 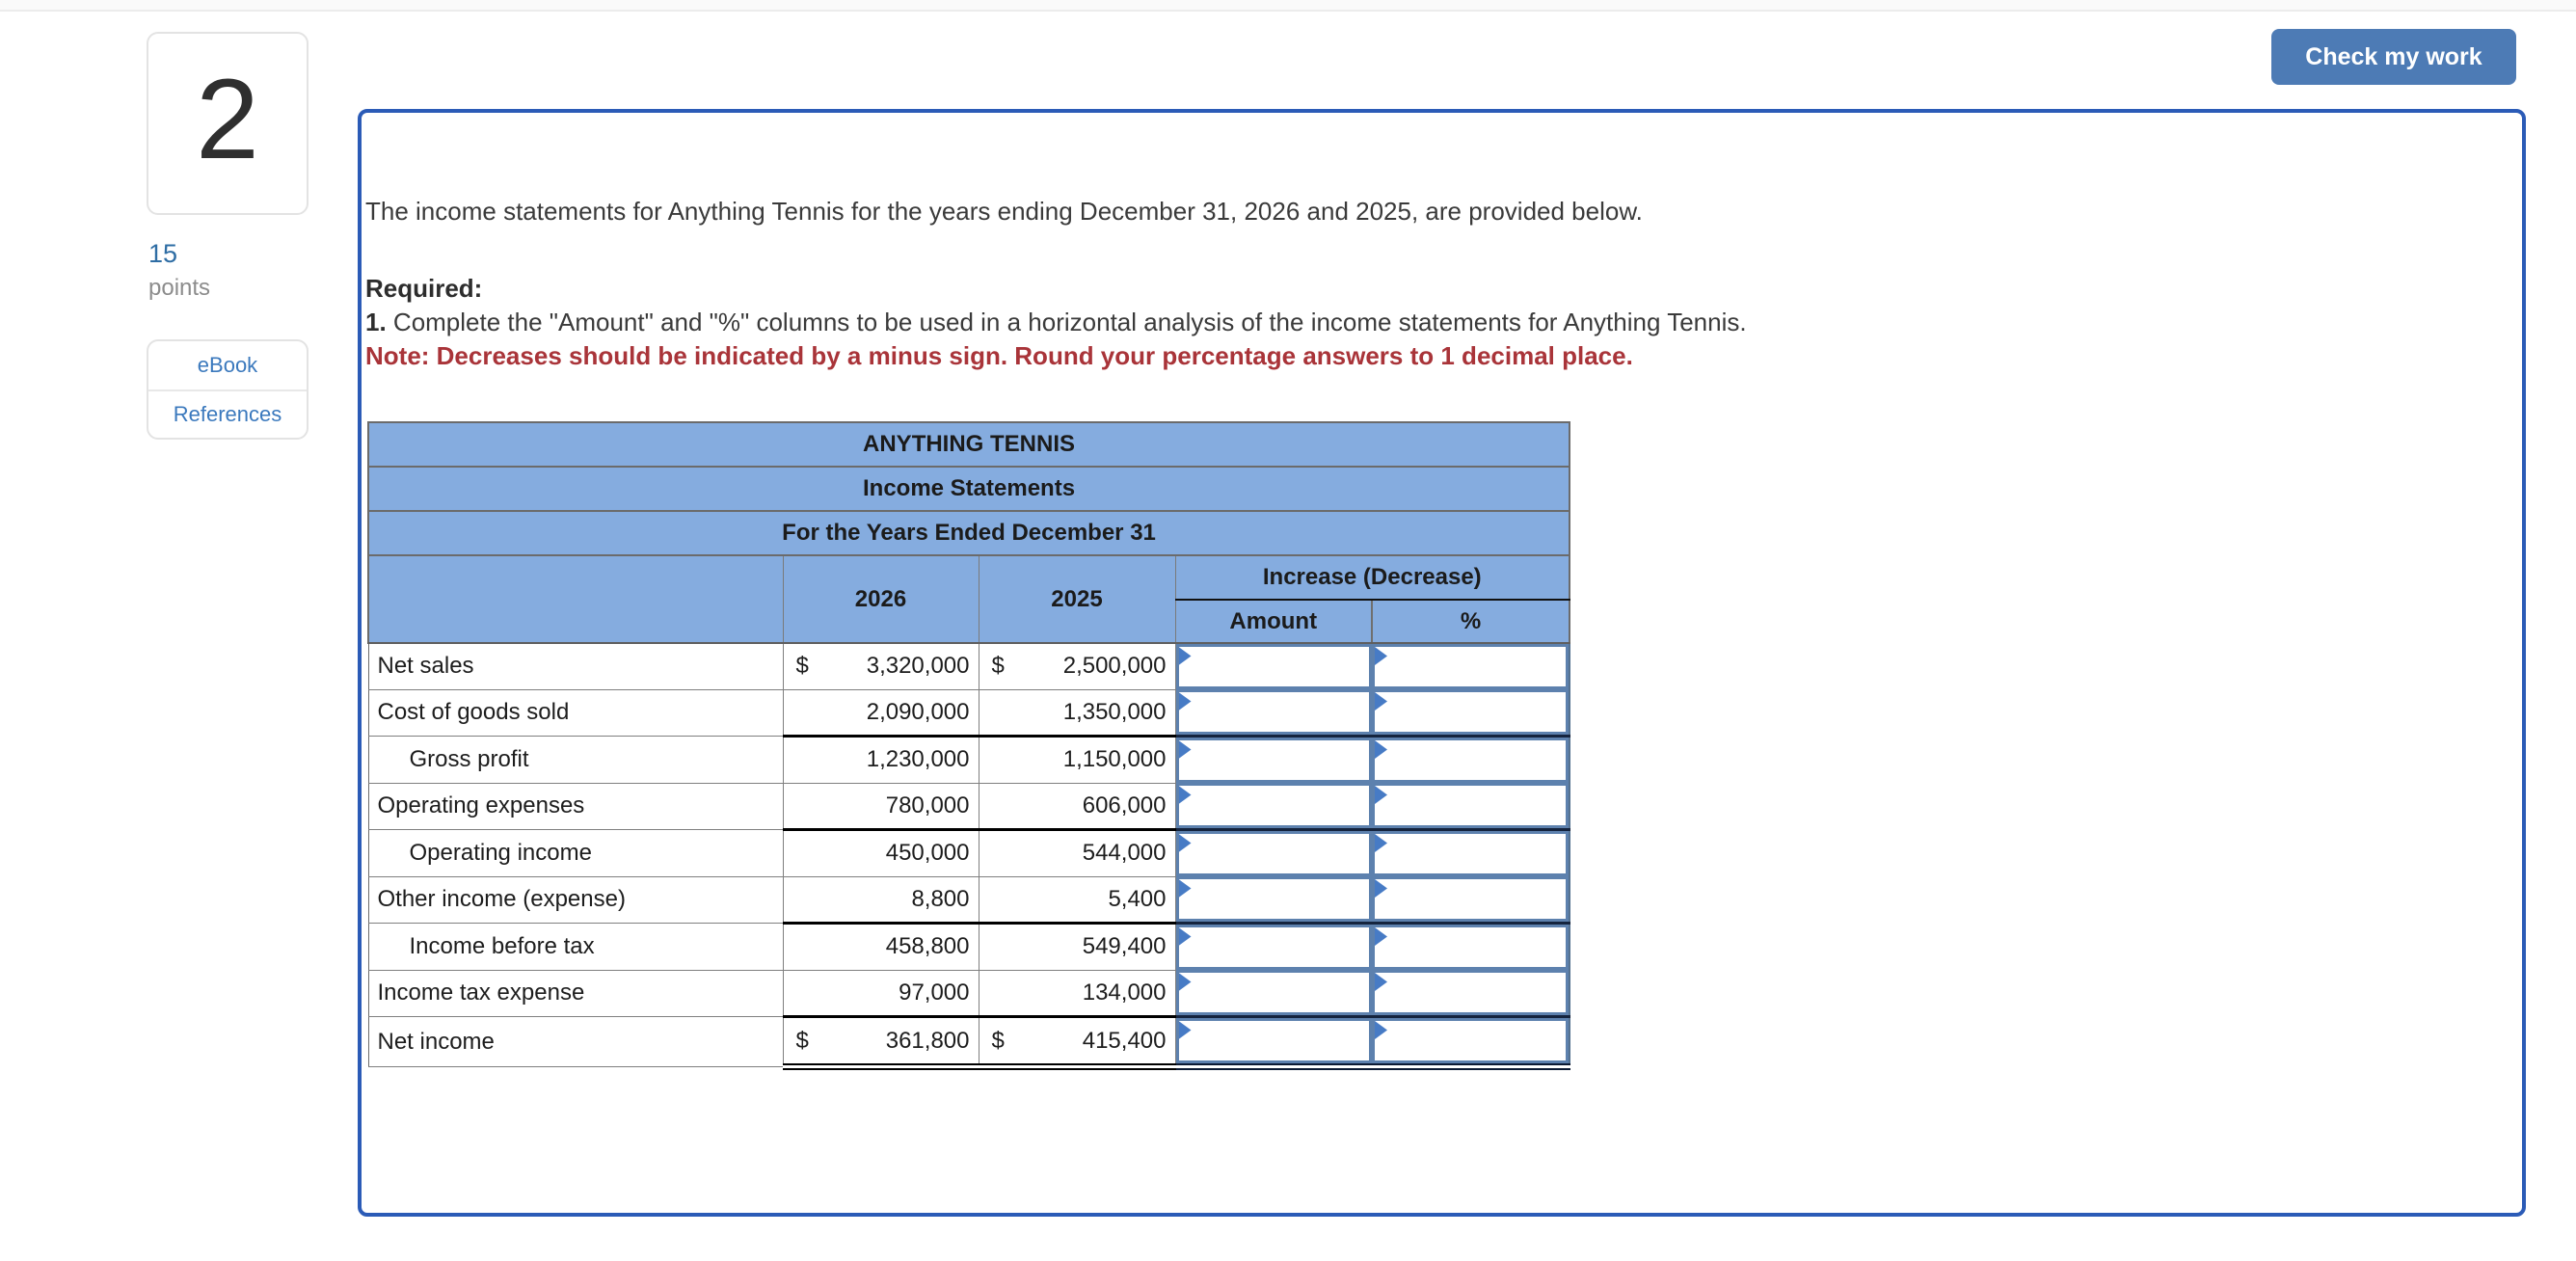 What do you see at coordinates (474, 712) in the screenshot?
I see `row-label: Cost of goods sold` at bounding box center [474, 712].